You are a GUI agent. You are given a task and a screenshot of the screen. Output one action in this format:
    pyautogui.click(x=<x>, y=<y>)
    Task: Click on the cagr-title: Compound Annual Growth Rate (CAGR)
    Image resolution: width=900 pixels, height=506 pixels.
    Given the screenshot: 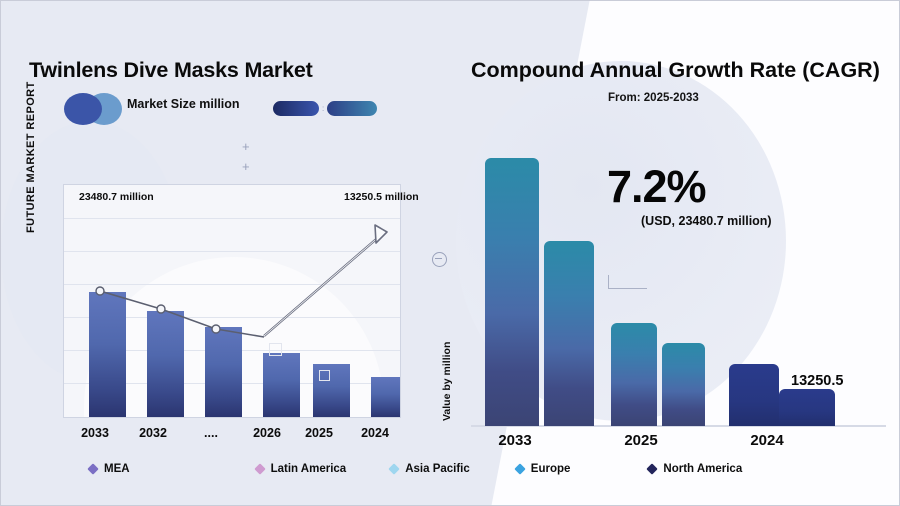 What is the action you would take?
    pyautogui.click(x=675, y=70)
    